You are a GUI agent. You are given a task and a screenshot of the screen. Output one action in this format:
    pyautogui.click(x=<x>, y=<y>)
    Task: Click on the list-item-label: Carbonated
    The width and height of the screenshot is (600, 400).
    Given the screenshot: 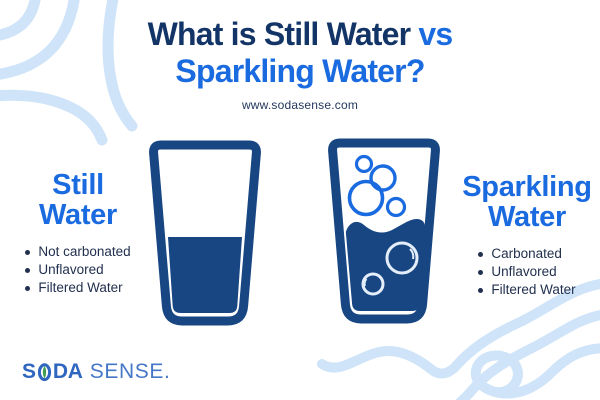 What is the action you would take?
    pyautogui.click(x=526, y=253)
    